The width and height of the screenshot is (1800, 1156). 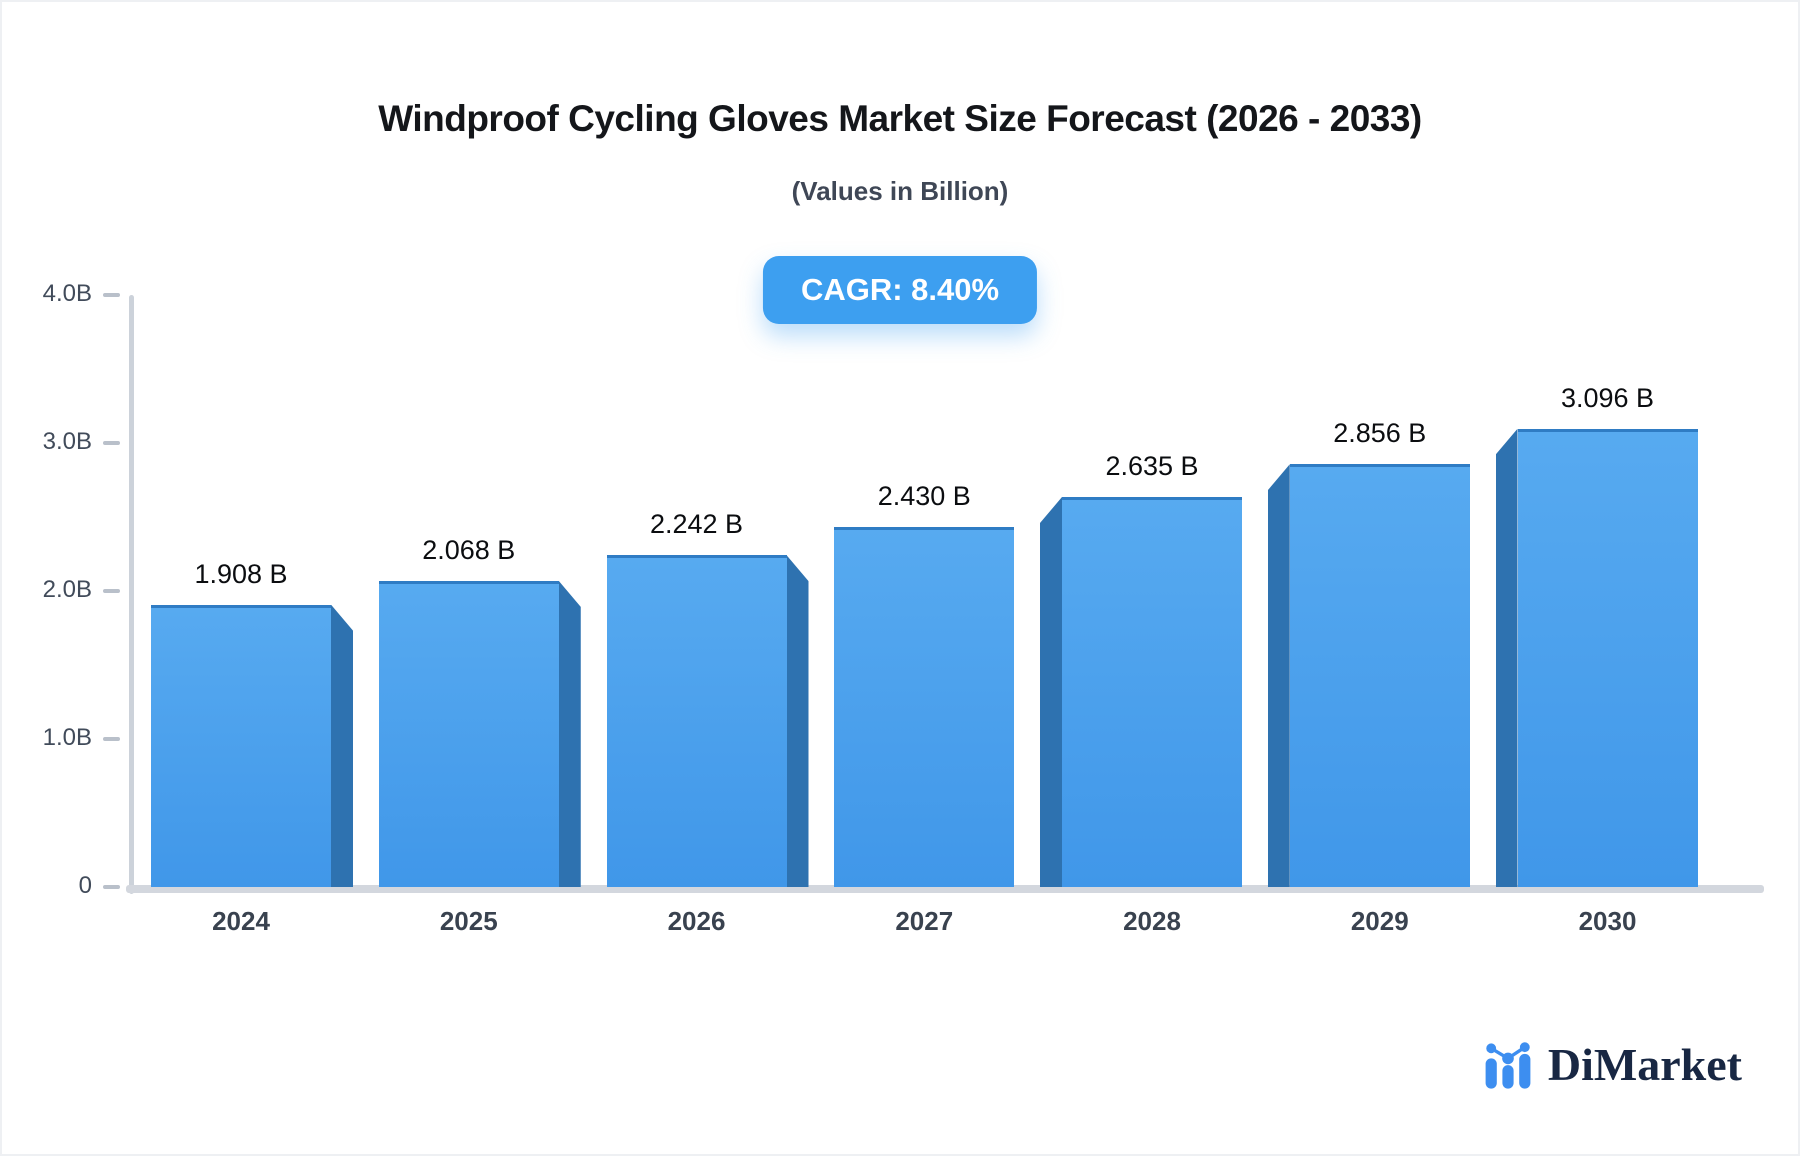 What do you see at coordinates (468, 921) in the screenshot?
I see `x-tick-label: 2025` at bounding box center [468, 921].